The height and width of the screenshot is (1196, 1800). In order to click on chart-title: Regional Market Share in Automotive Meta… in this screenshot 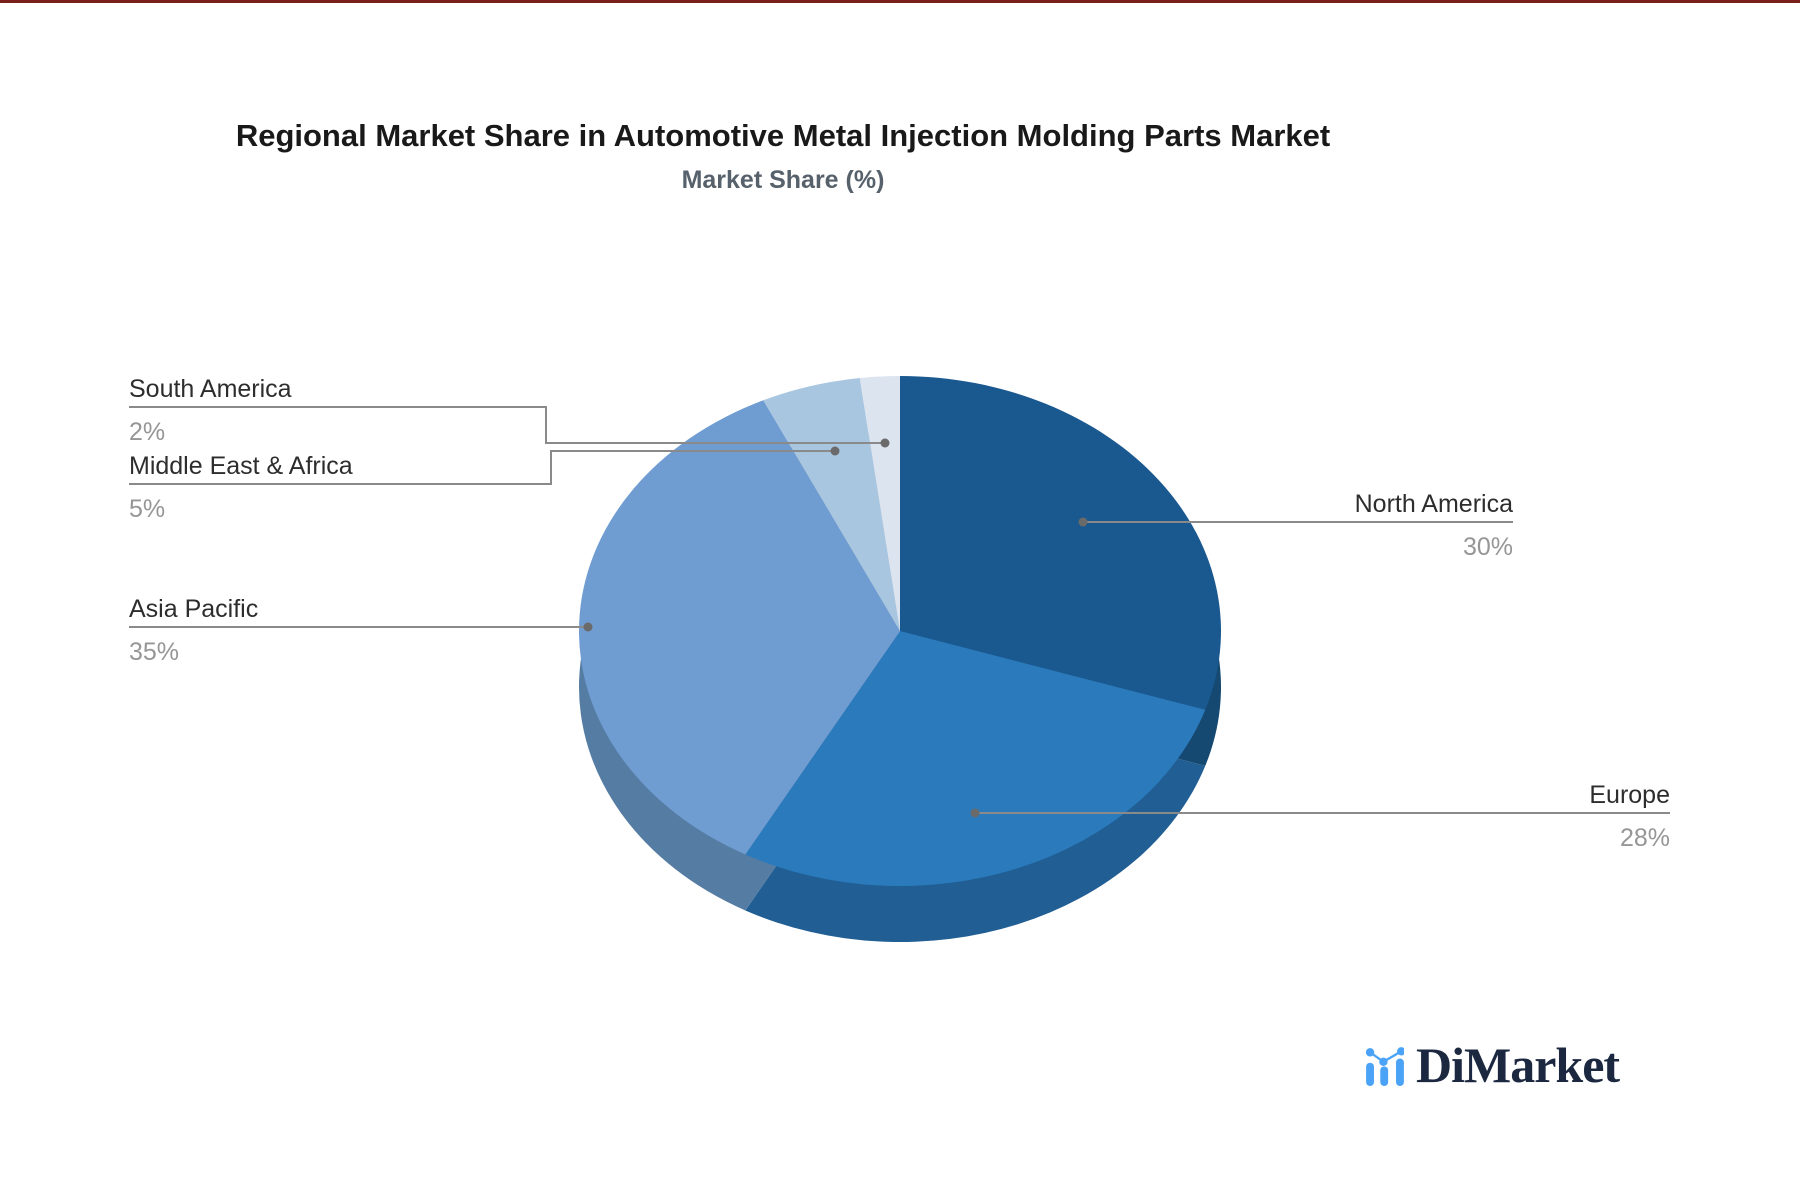, I will do `click(783, 135)`.